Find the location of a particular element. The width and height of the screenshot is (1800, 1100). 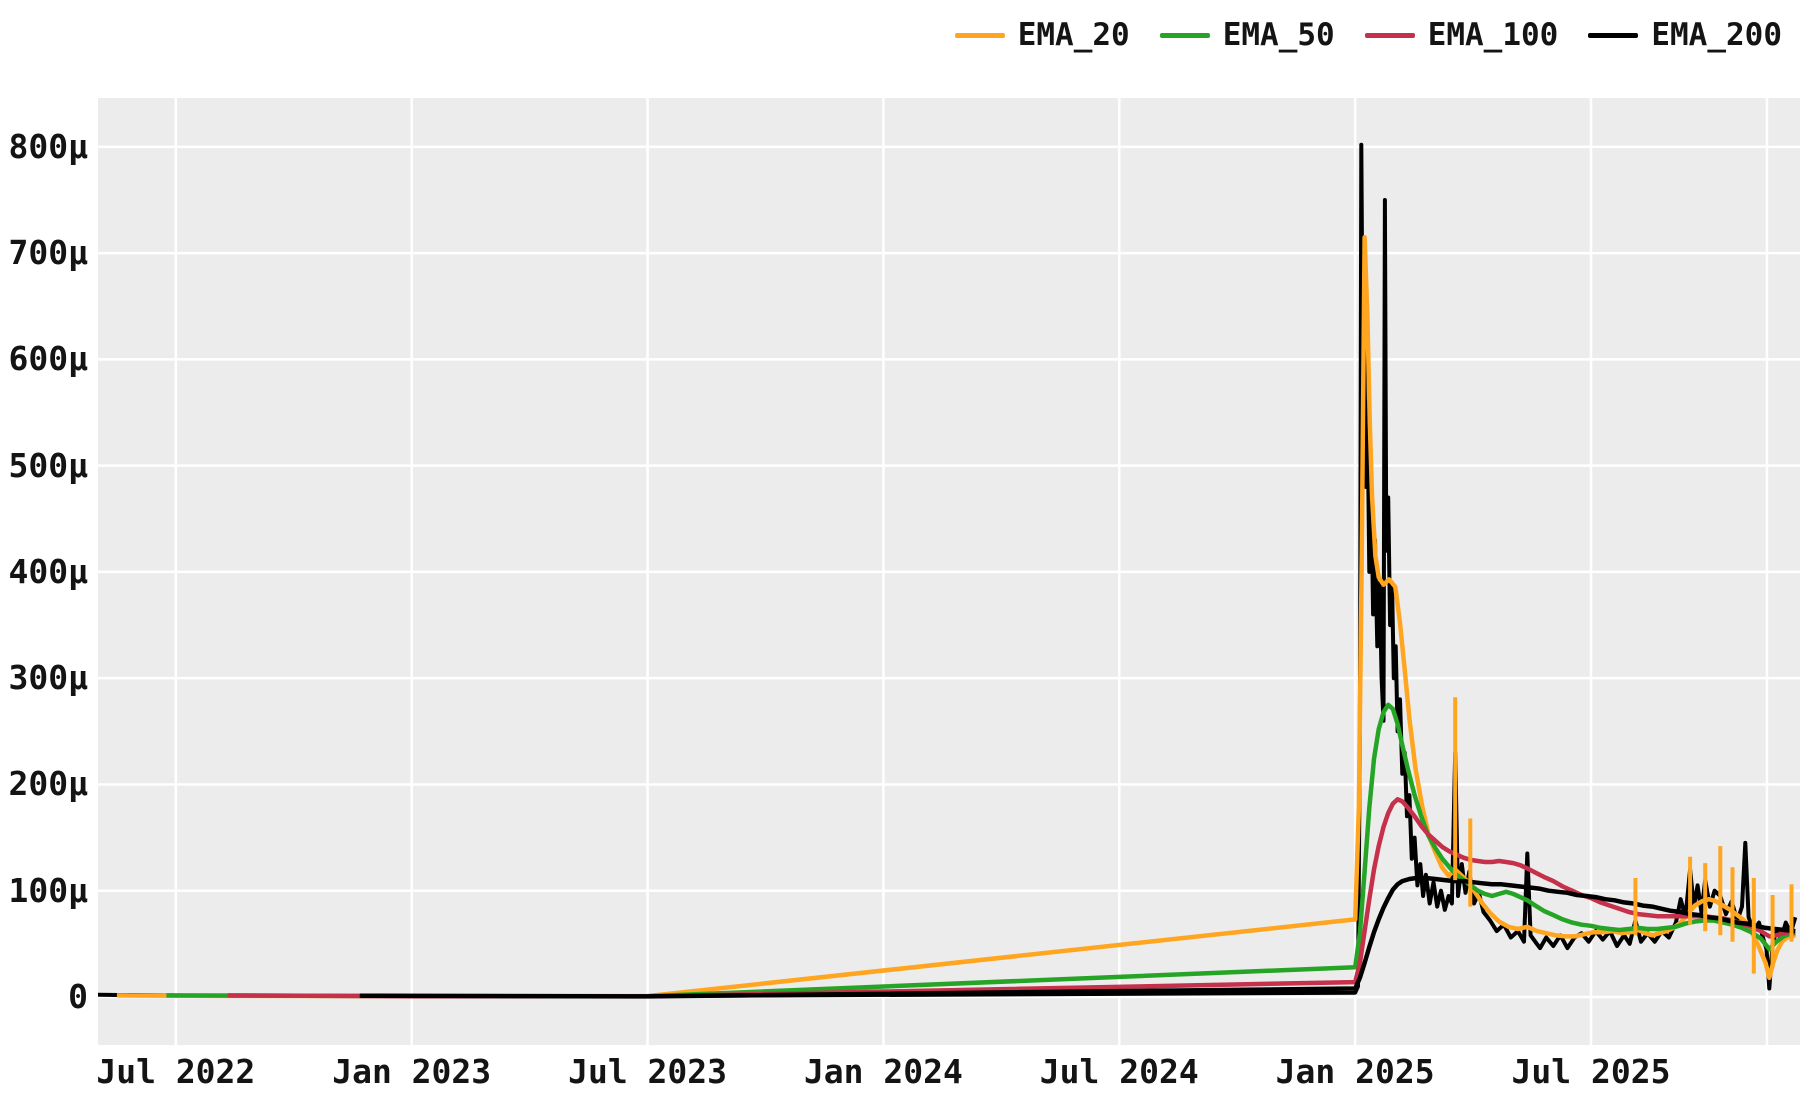

x-tick-label: Jan 2025 is located at coordinates (1355, 1071).